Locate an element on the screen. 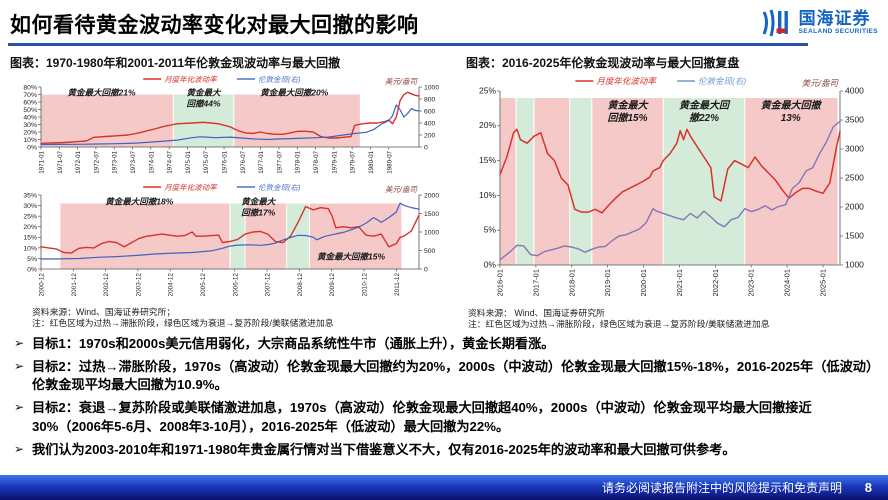  svg-text: 1975-07 is located at coordinates (206, 161).